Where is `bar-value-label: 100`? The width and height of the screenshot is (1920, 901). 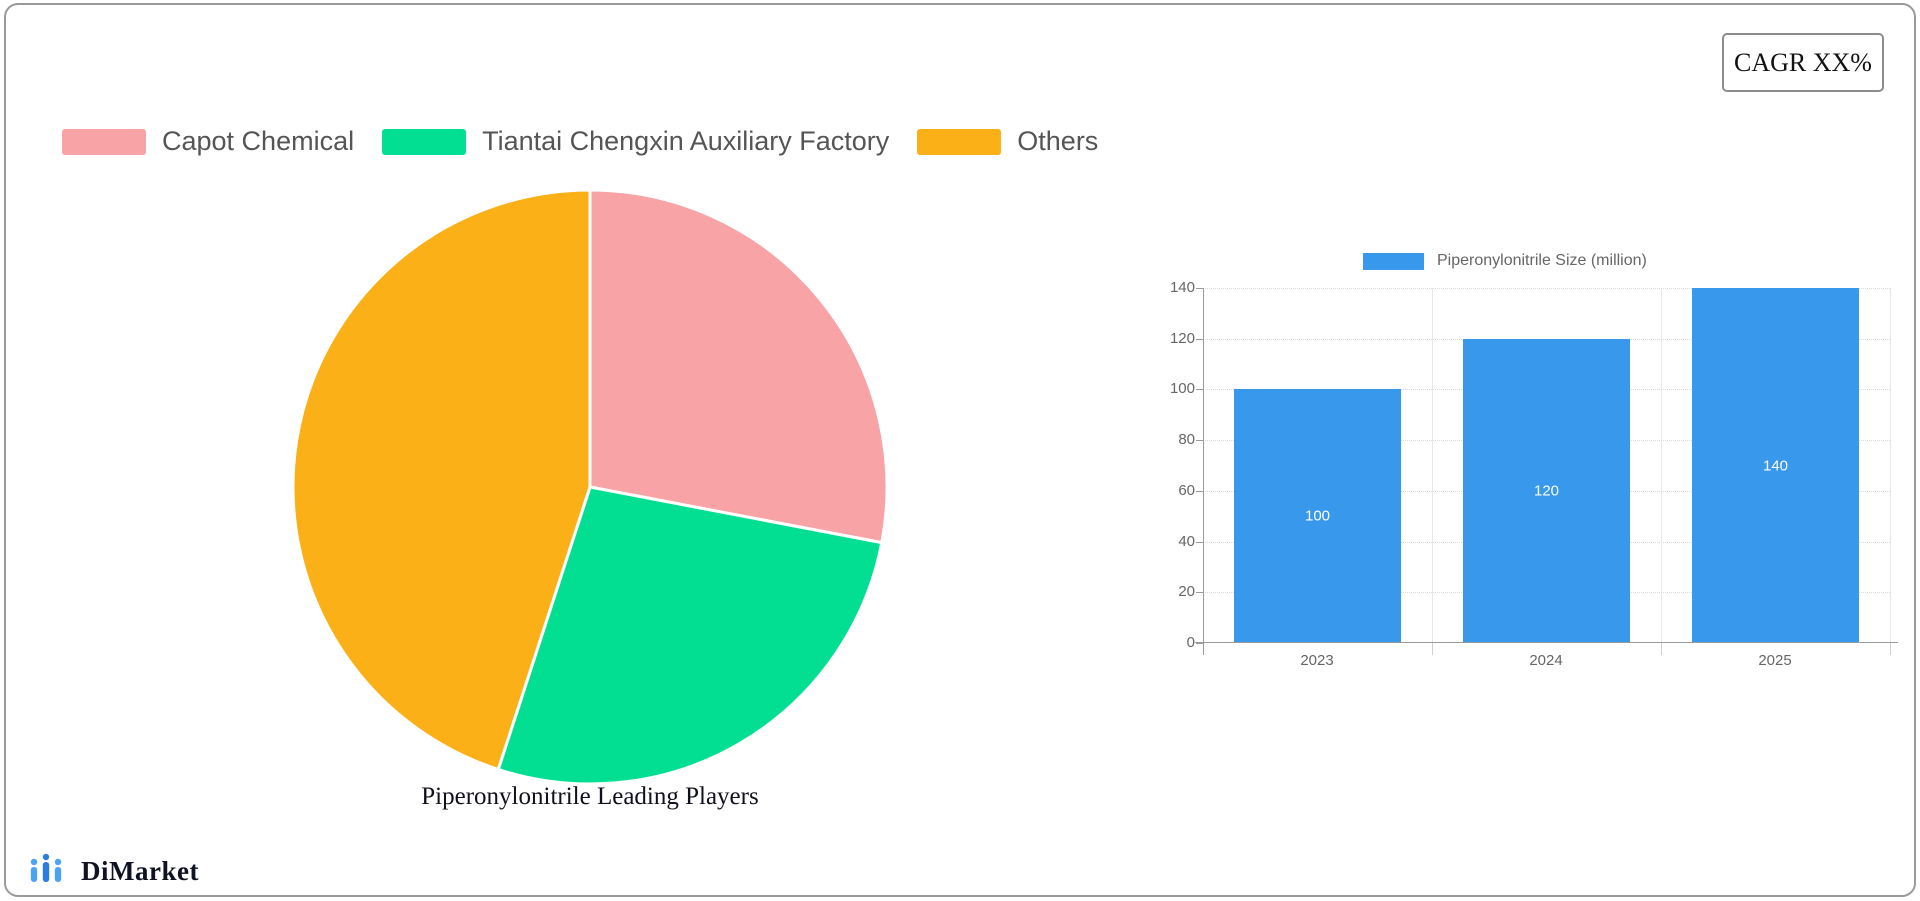 bar-value-label: 100 is located at coordinates (1317, 516).